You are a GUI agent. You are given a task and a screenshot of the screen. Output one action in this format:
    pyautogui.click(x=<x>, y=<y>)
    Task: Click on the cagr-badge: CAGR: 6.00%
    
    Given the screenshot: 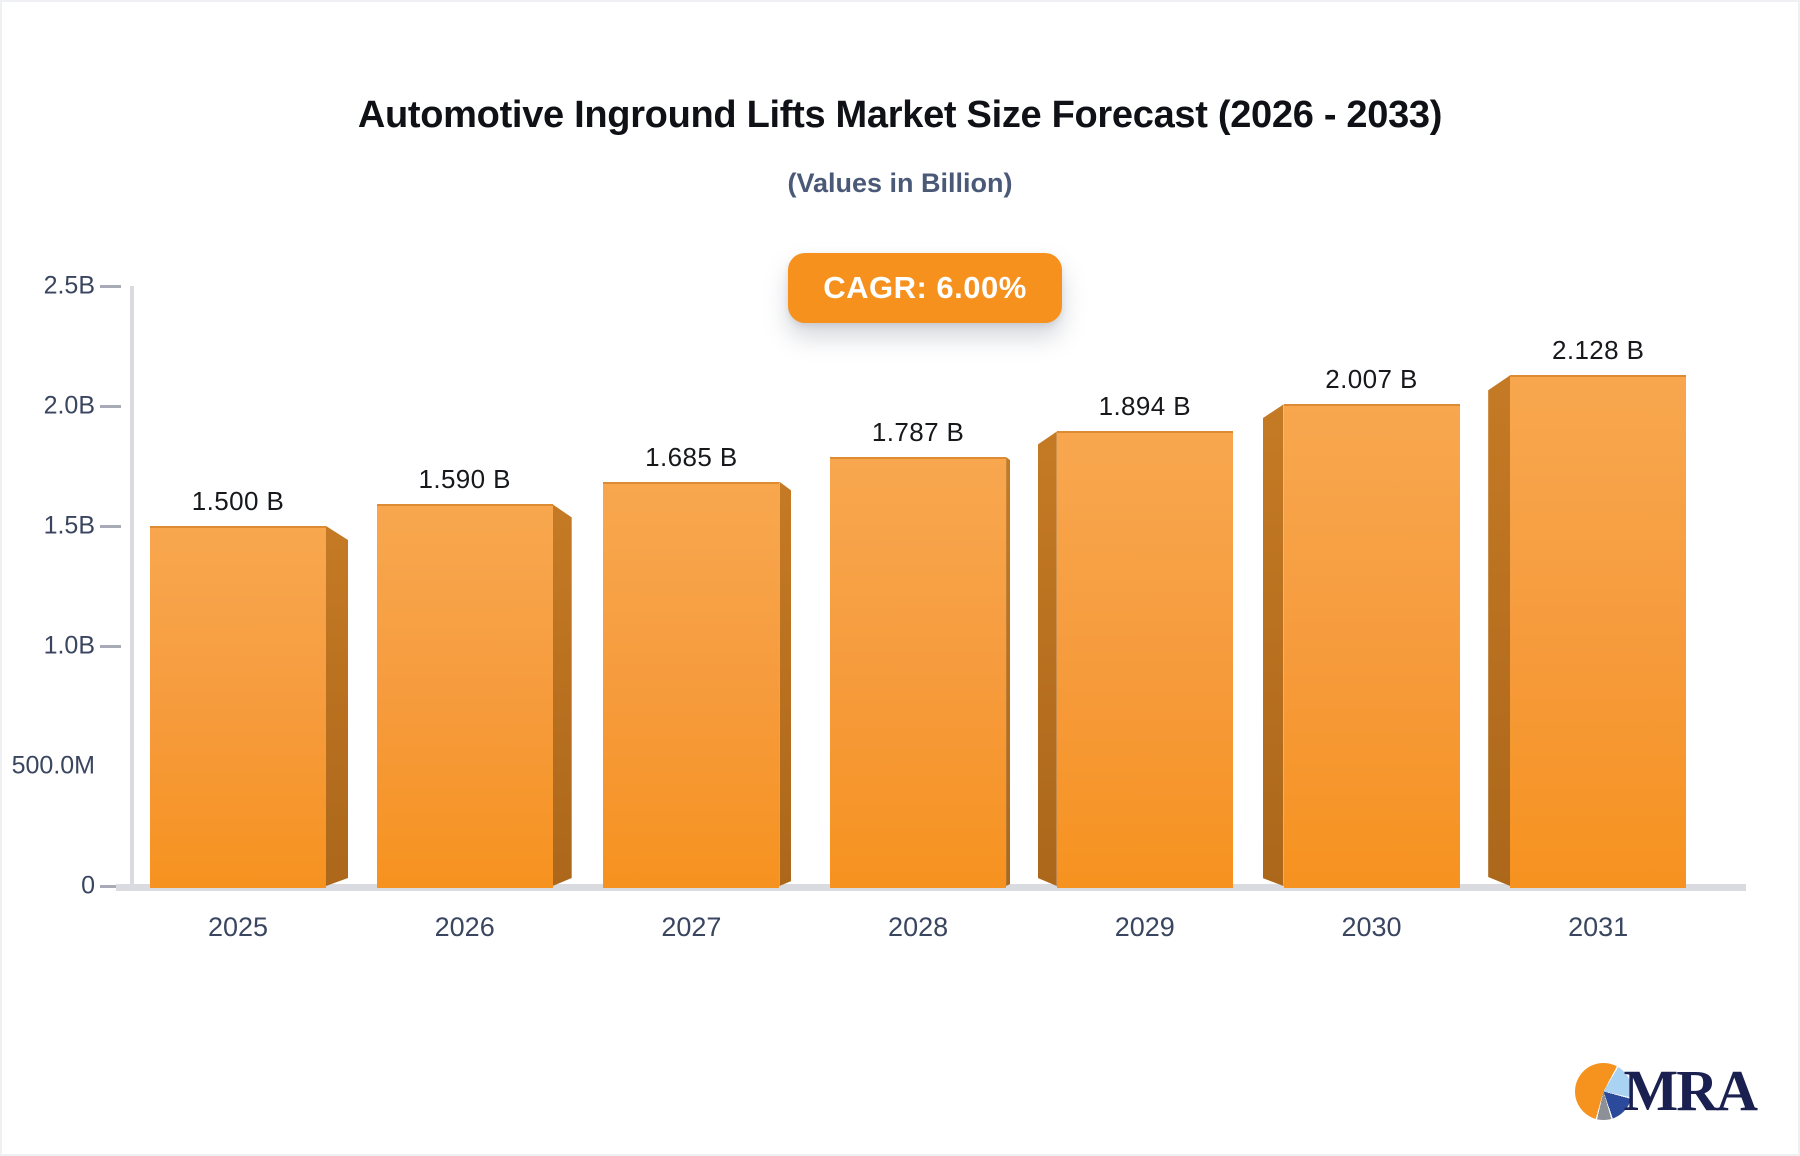 What is the action you would take?
    pyautogui.click(x=925, y=288)
    